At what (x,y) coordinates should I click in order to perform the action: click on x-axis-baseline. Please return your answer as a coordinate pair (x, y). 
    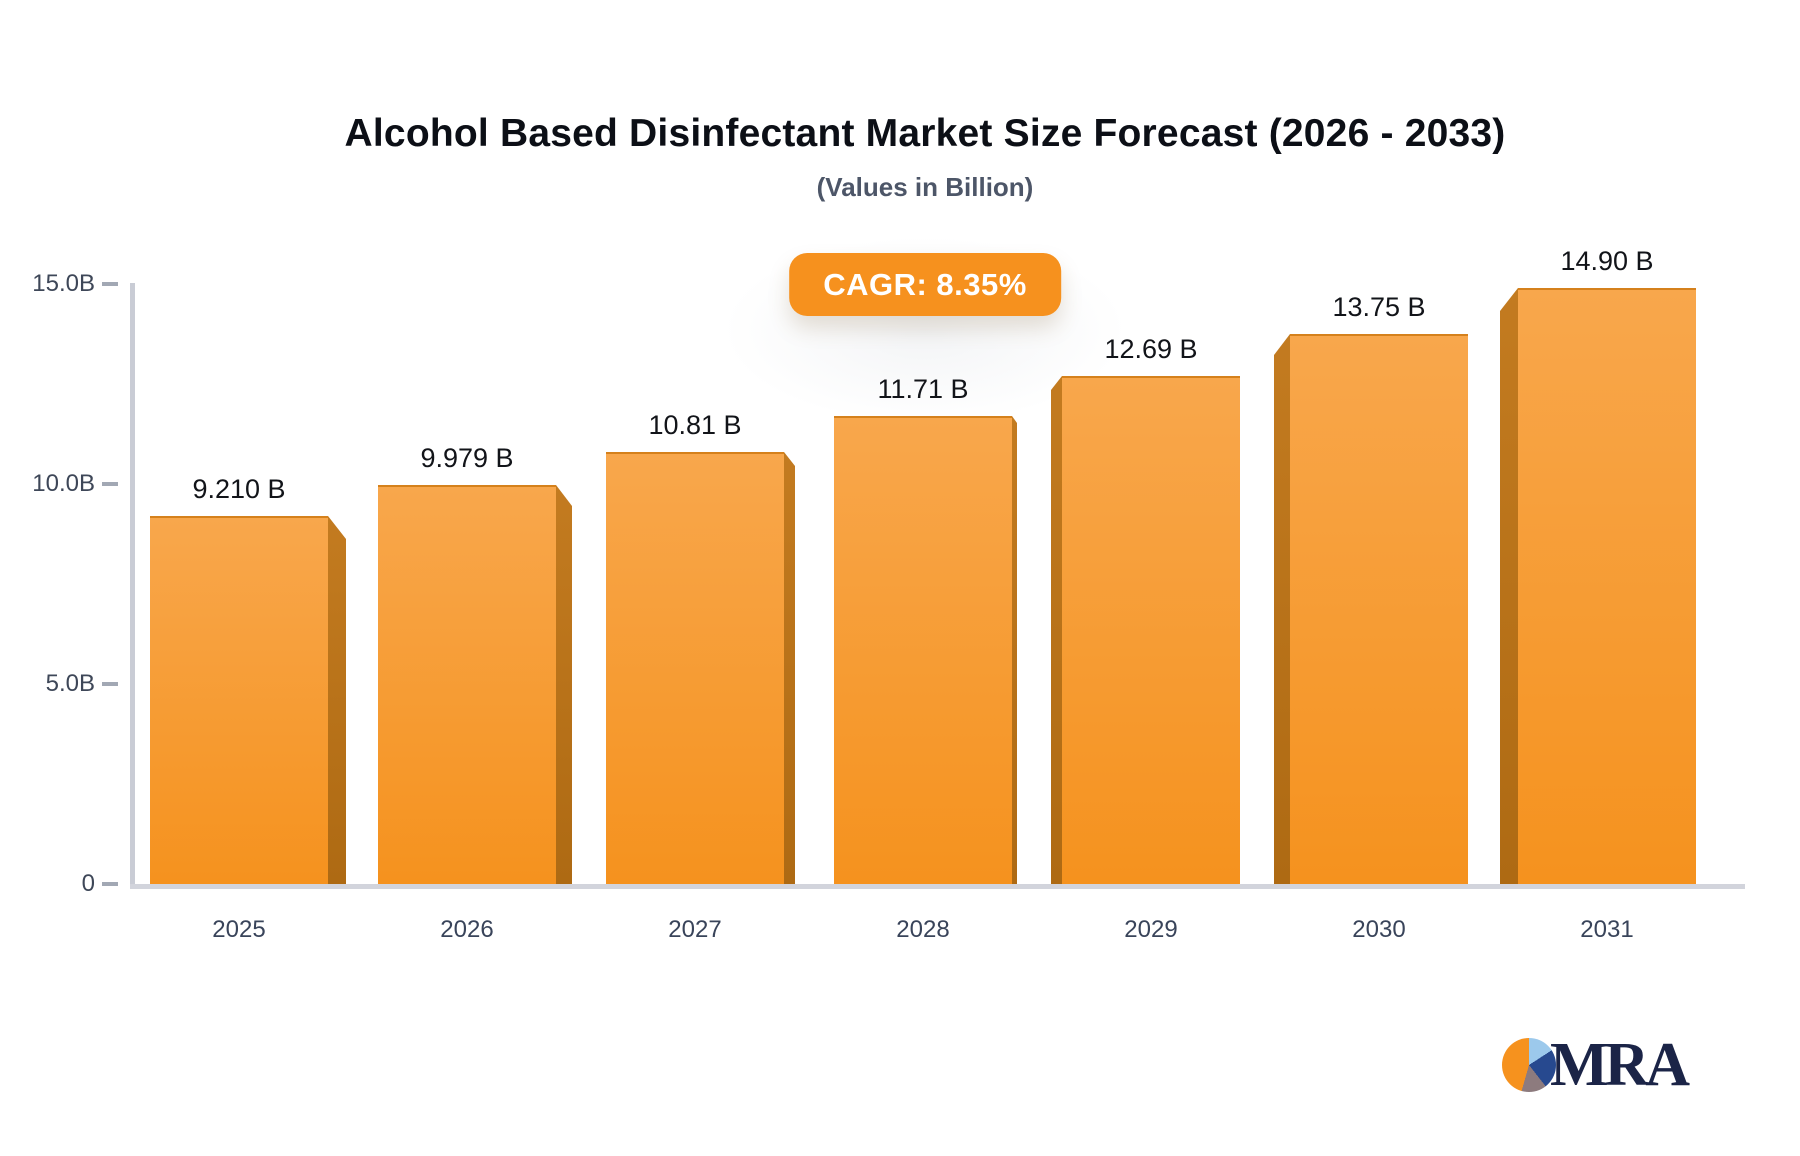
    Looking at the image, I should click on (937, 886).